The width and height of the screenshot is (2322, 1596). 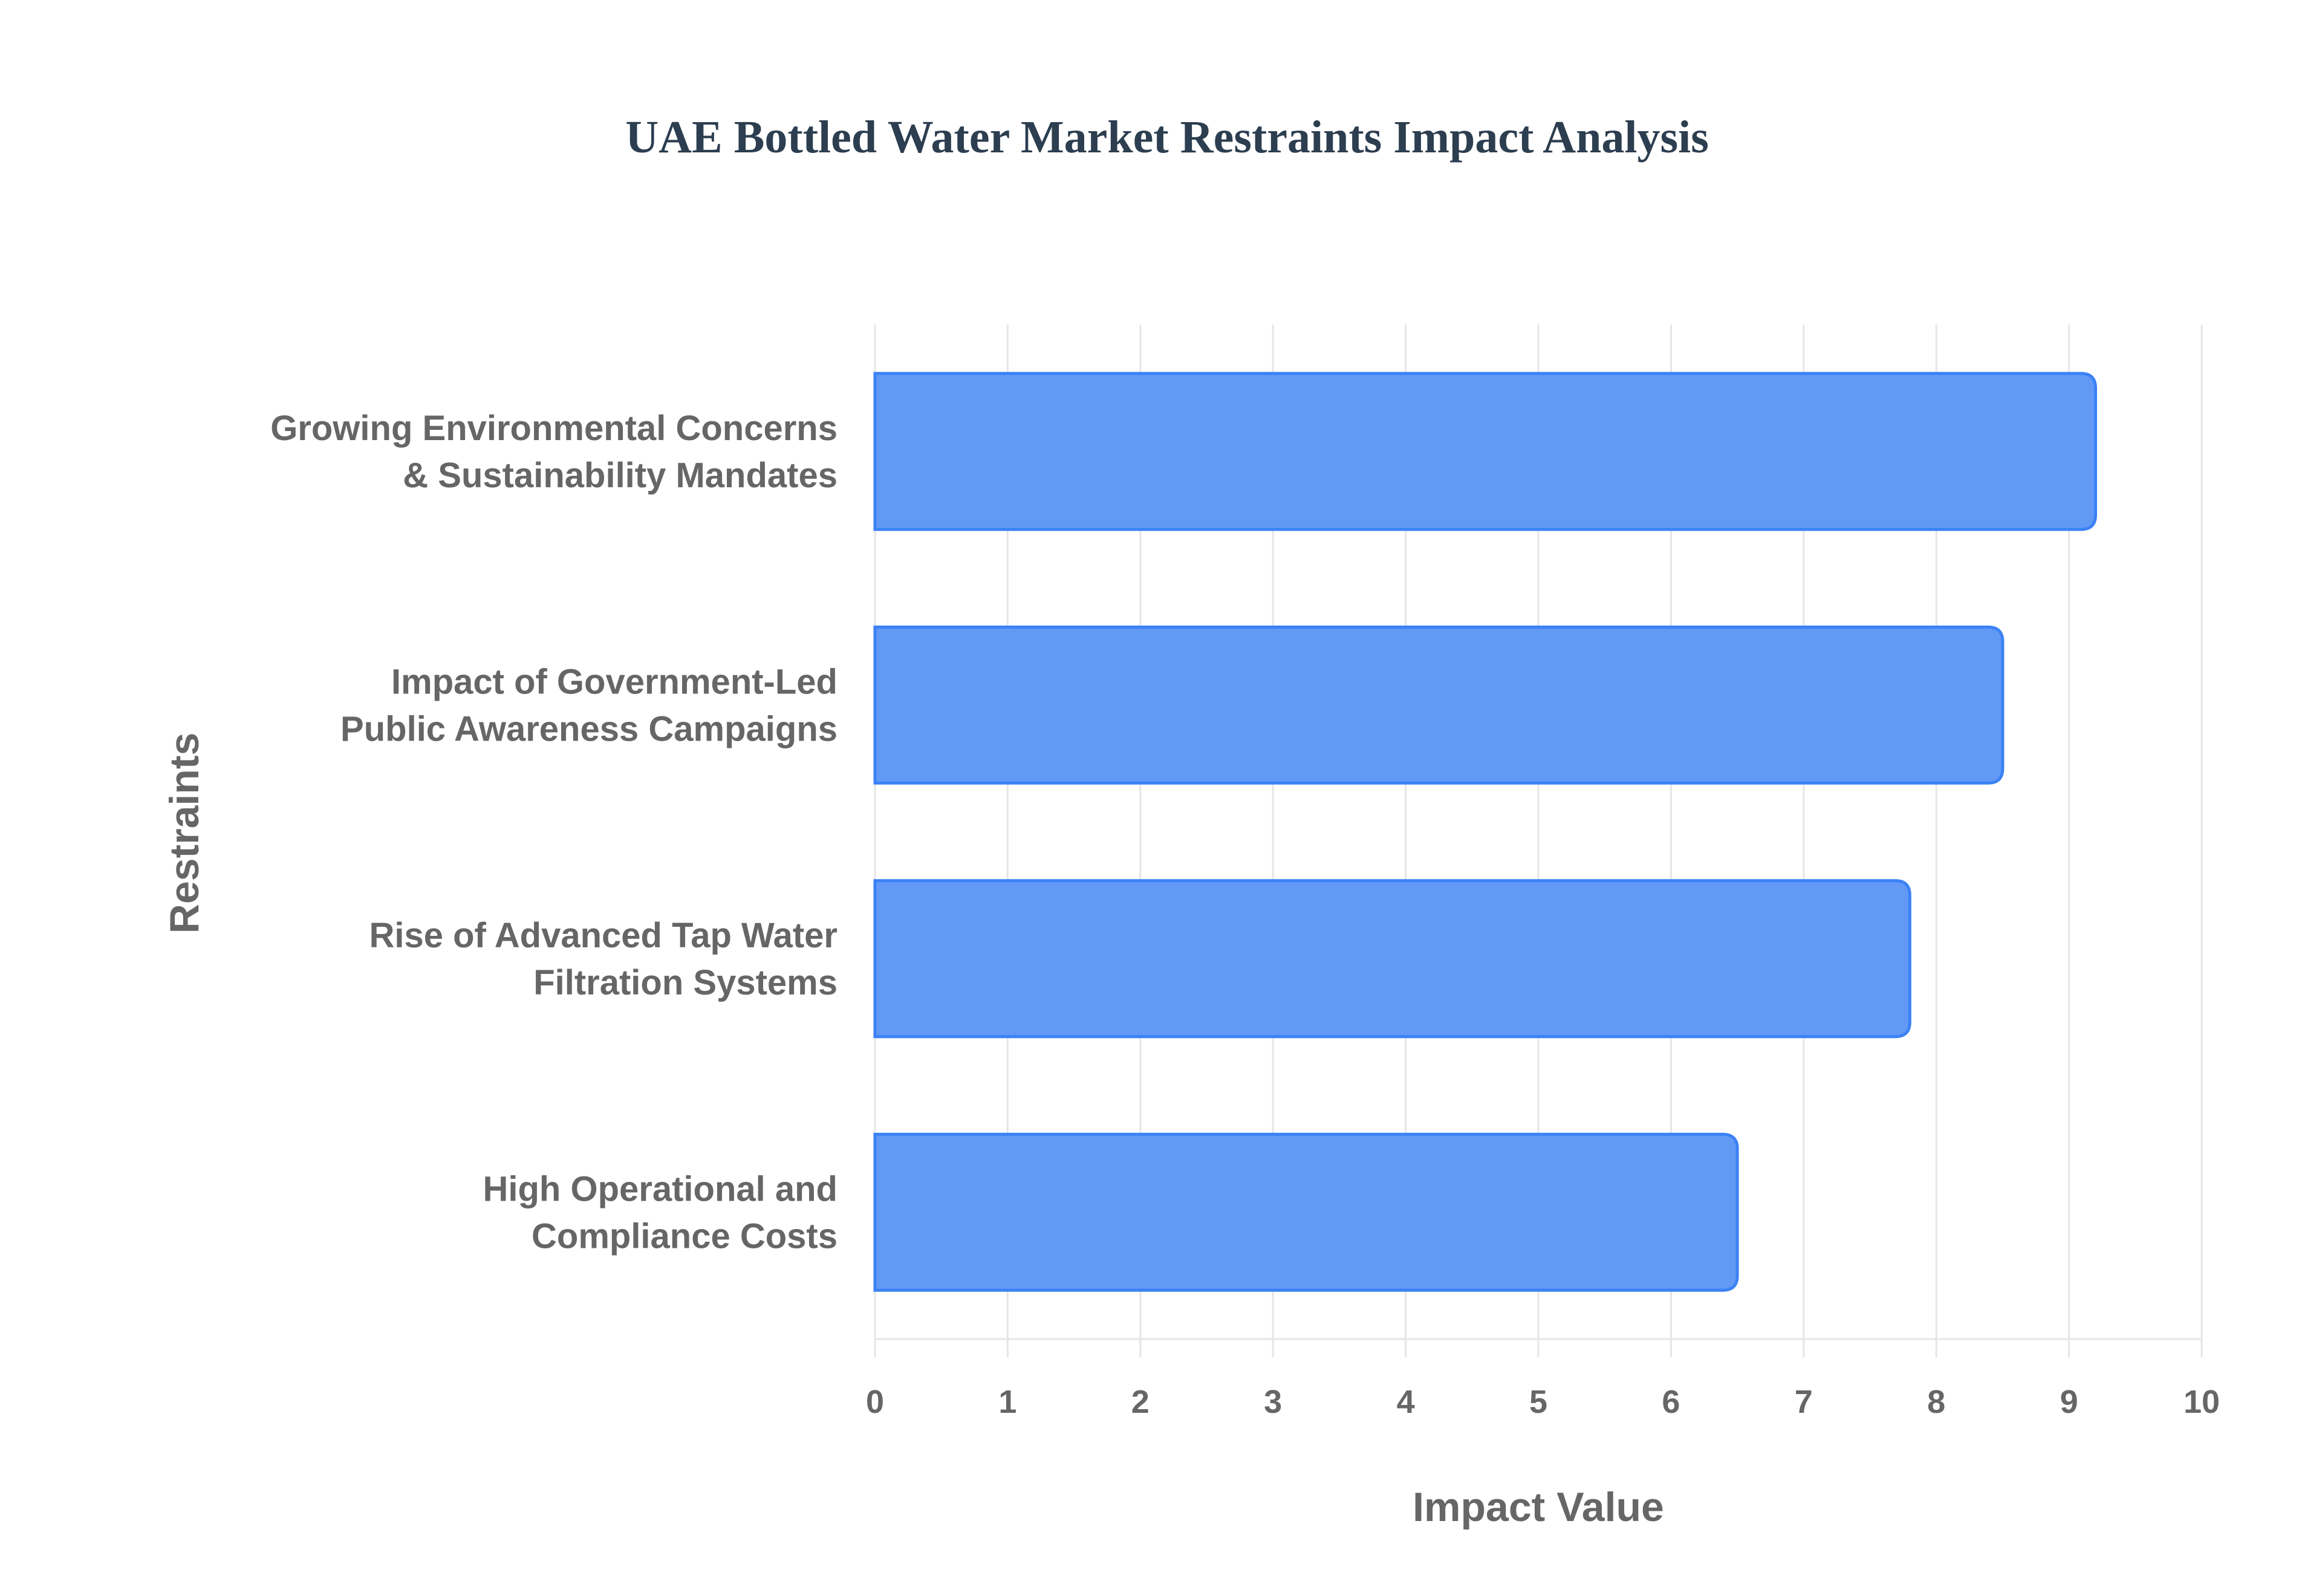 I want to click on x-tick-label: 6, so click(x=1671, y=1402).